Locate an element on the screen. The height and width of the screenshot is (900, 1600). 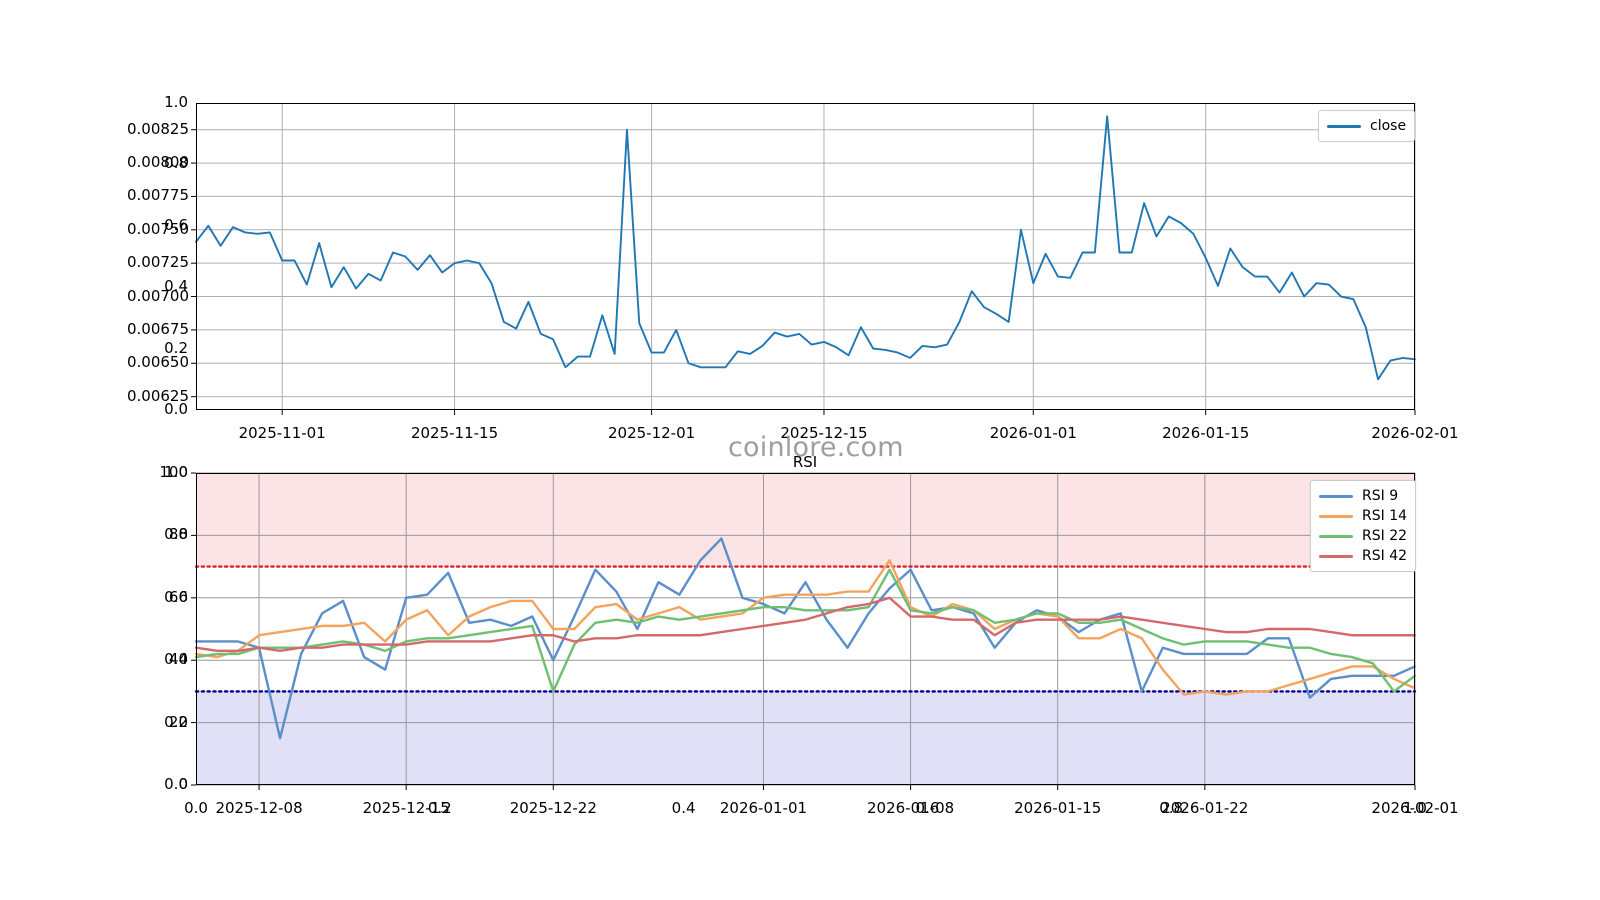
price-y-tick-label: 0.00700 is located at coordinates (157, 295).